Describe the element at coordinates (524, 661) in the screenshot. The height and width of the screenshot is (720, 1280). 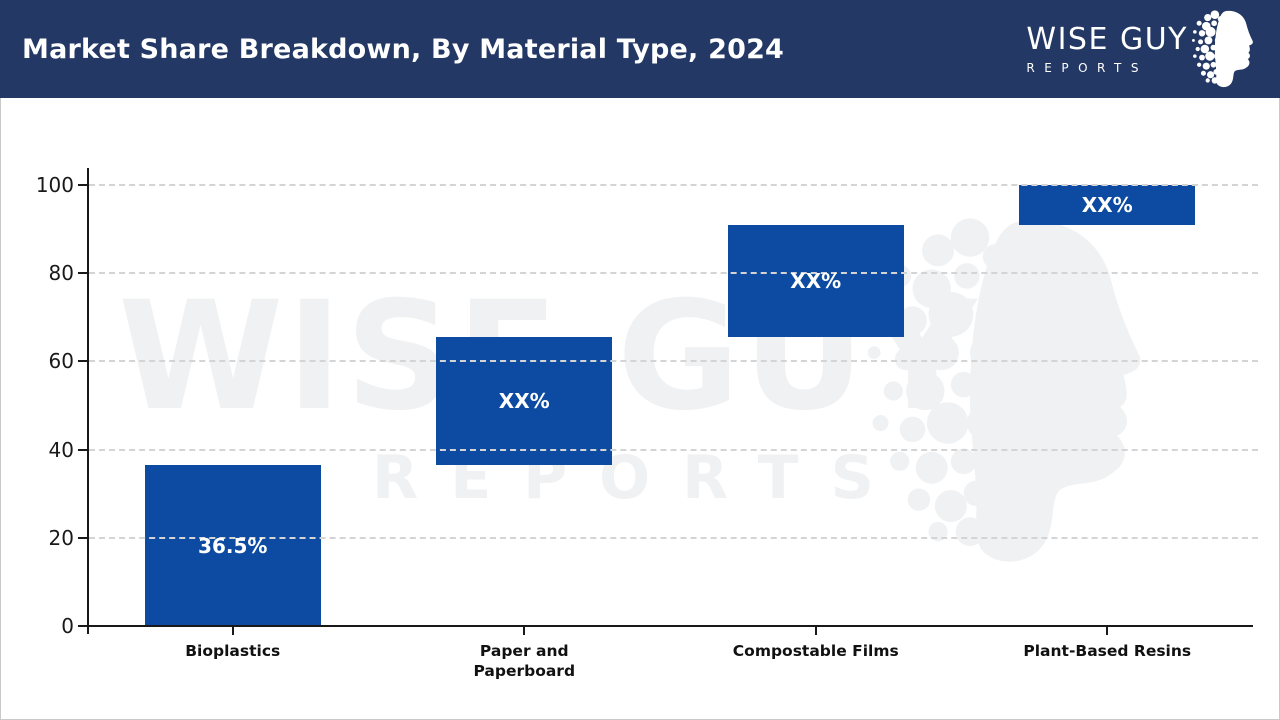
I see `x-axis-category-label: Paper and Paperboard` at that location.